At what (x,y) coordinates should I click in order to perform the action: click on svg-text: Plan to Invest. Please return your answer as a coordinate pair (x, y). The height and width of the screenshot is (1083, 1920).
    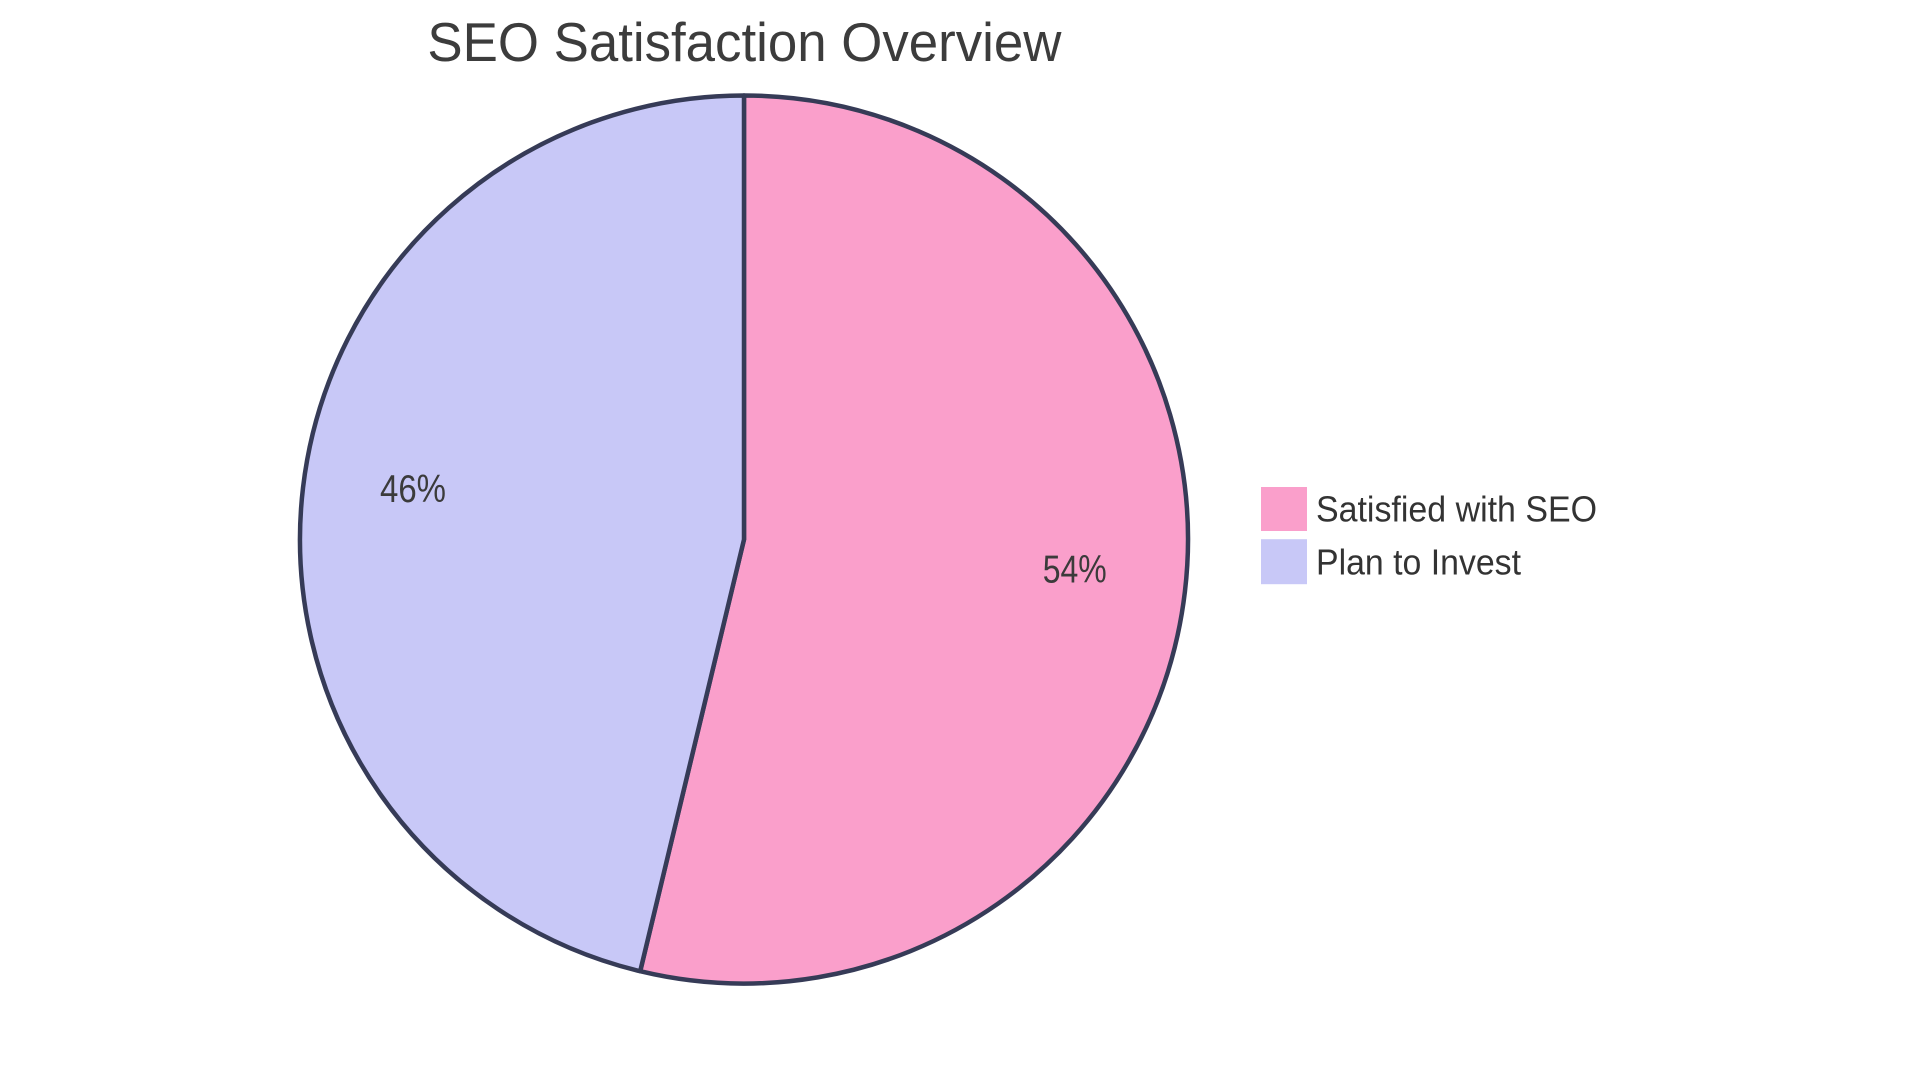
    Looking at the image, I should click on (1418, 562).